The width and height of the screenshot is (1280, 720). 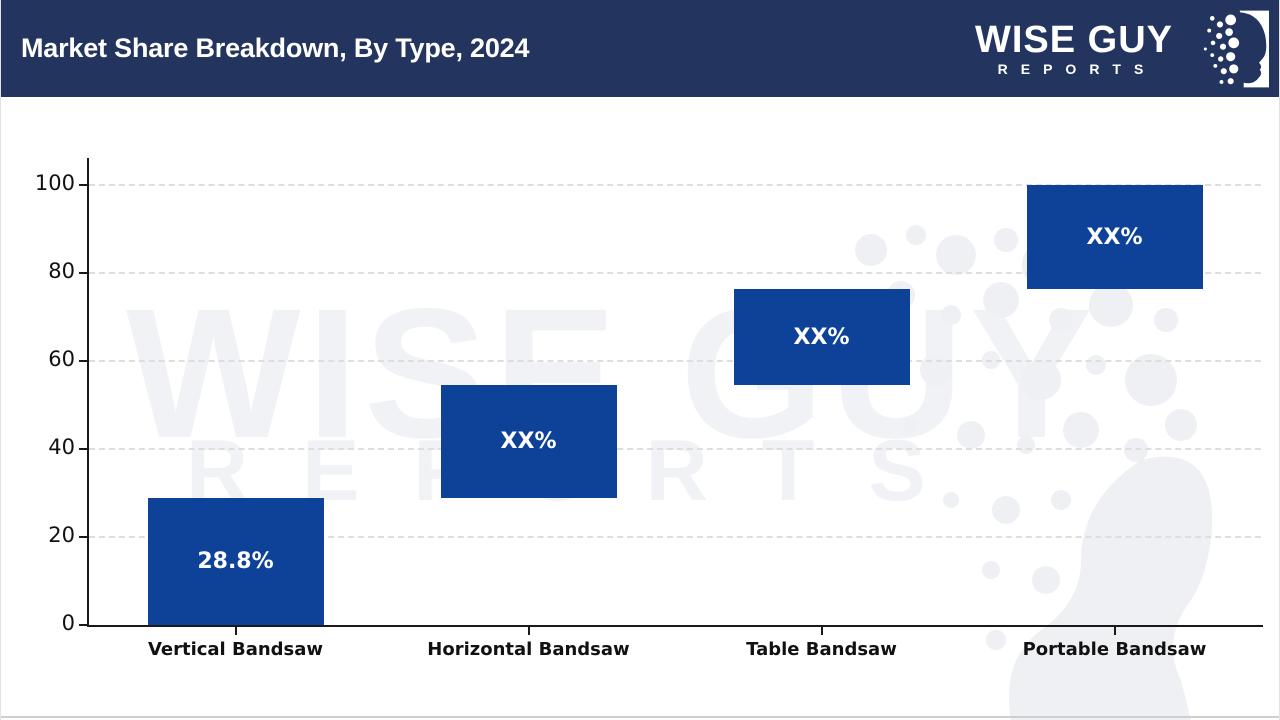 I want to click on x-label-portable-bandsaw: Portable Bandsaw, so click(x=1114, y=649).